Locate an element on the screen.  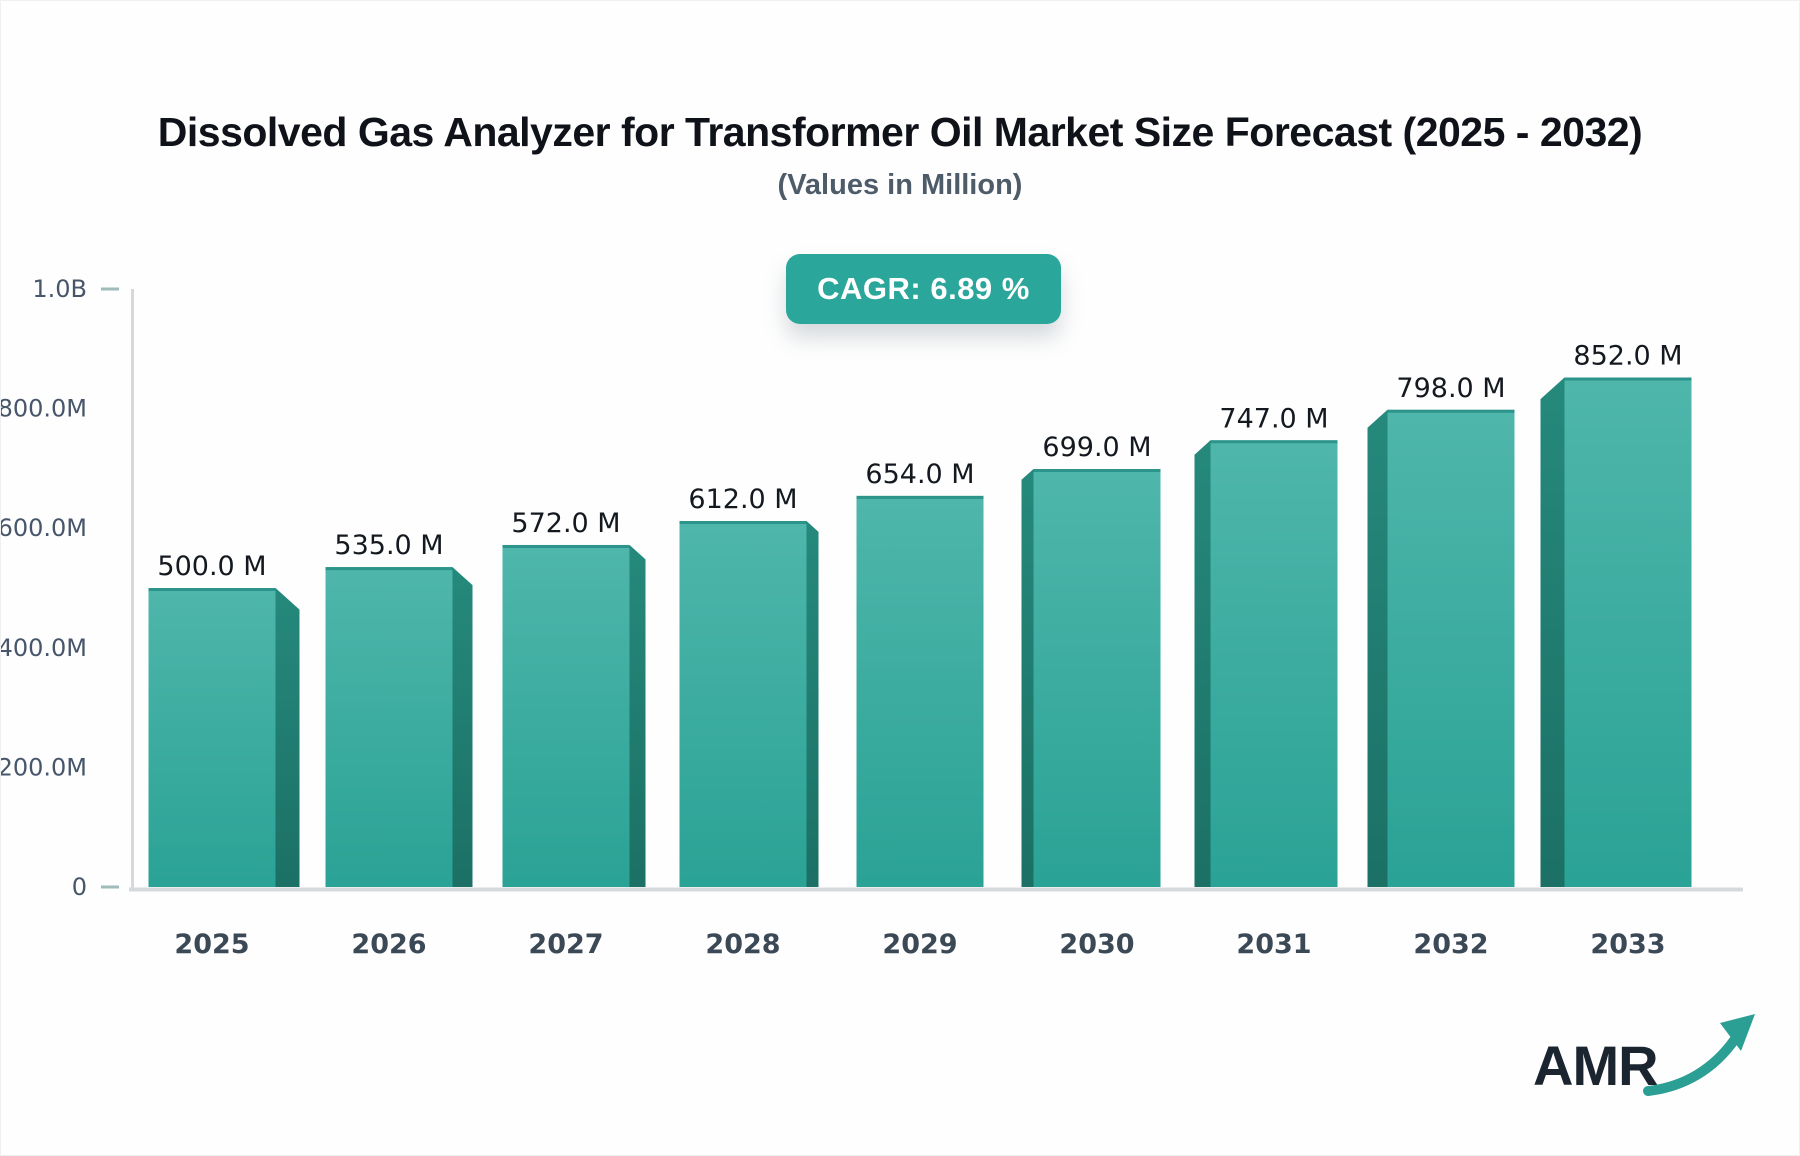
x-axis-label: 2029 is located at coordinates (919, 944).